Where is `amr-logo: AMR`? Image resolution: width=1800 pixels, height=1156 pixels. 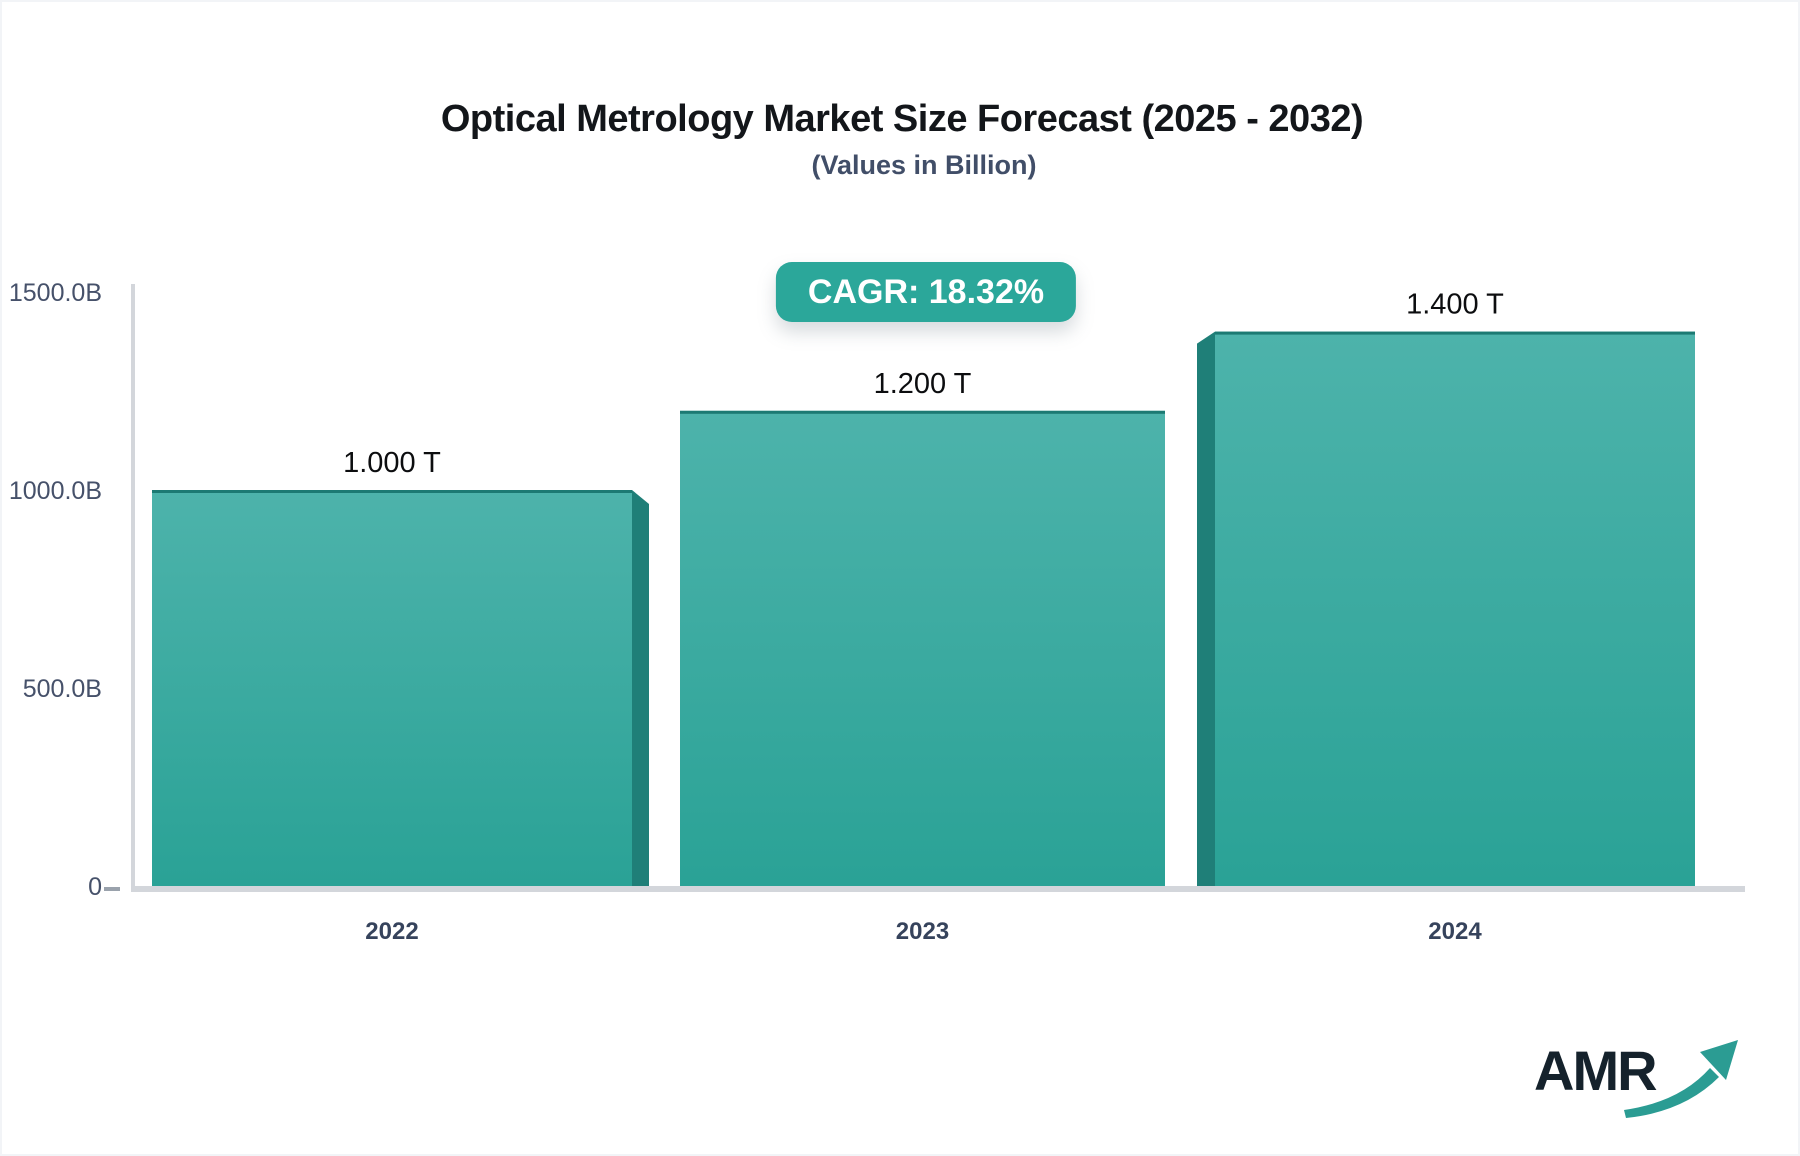
amr-logo: AMR is located at coordinates (1654, 1082).